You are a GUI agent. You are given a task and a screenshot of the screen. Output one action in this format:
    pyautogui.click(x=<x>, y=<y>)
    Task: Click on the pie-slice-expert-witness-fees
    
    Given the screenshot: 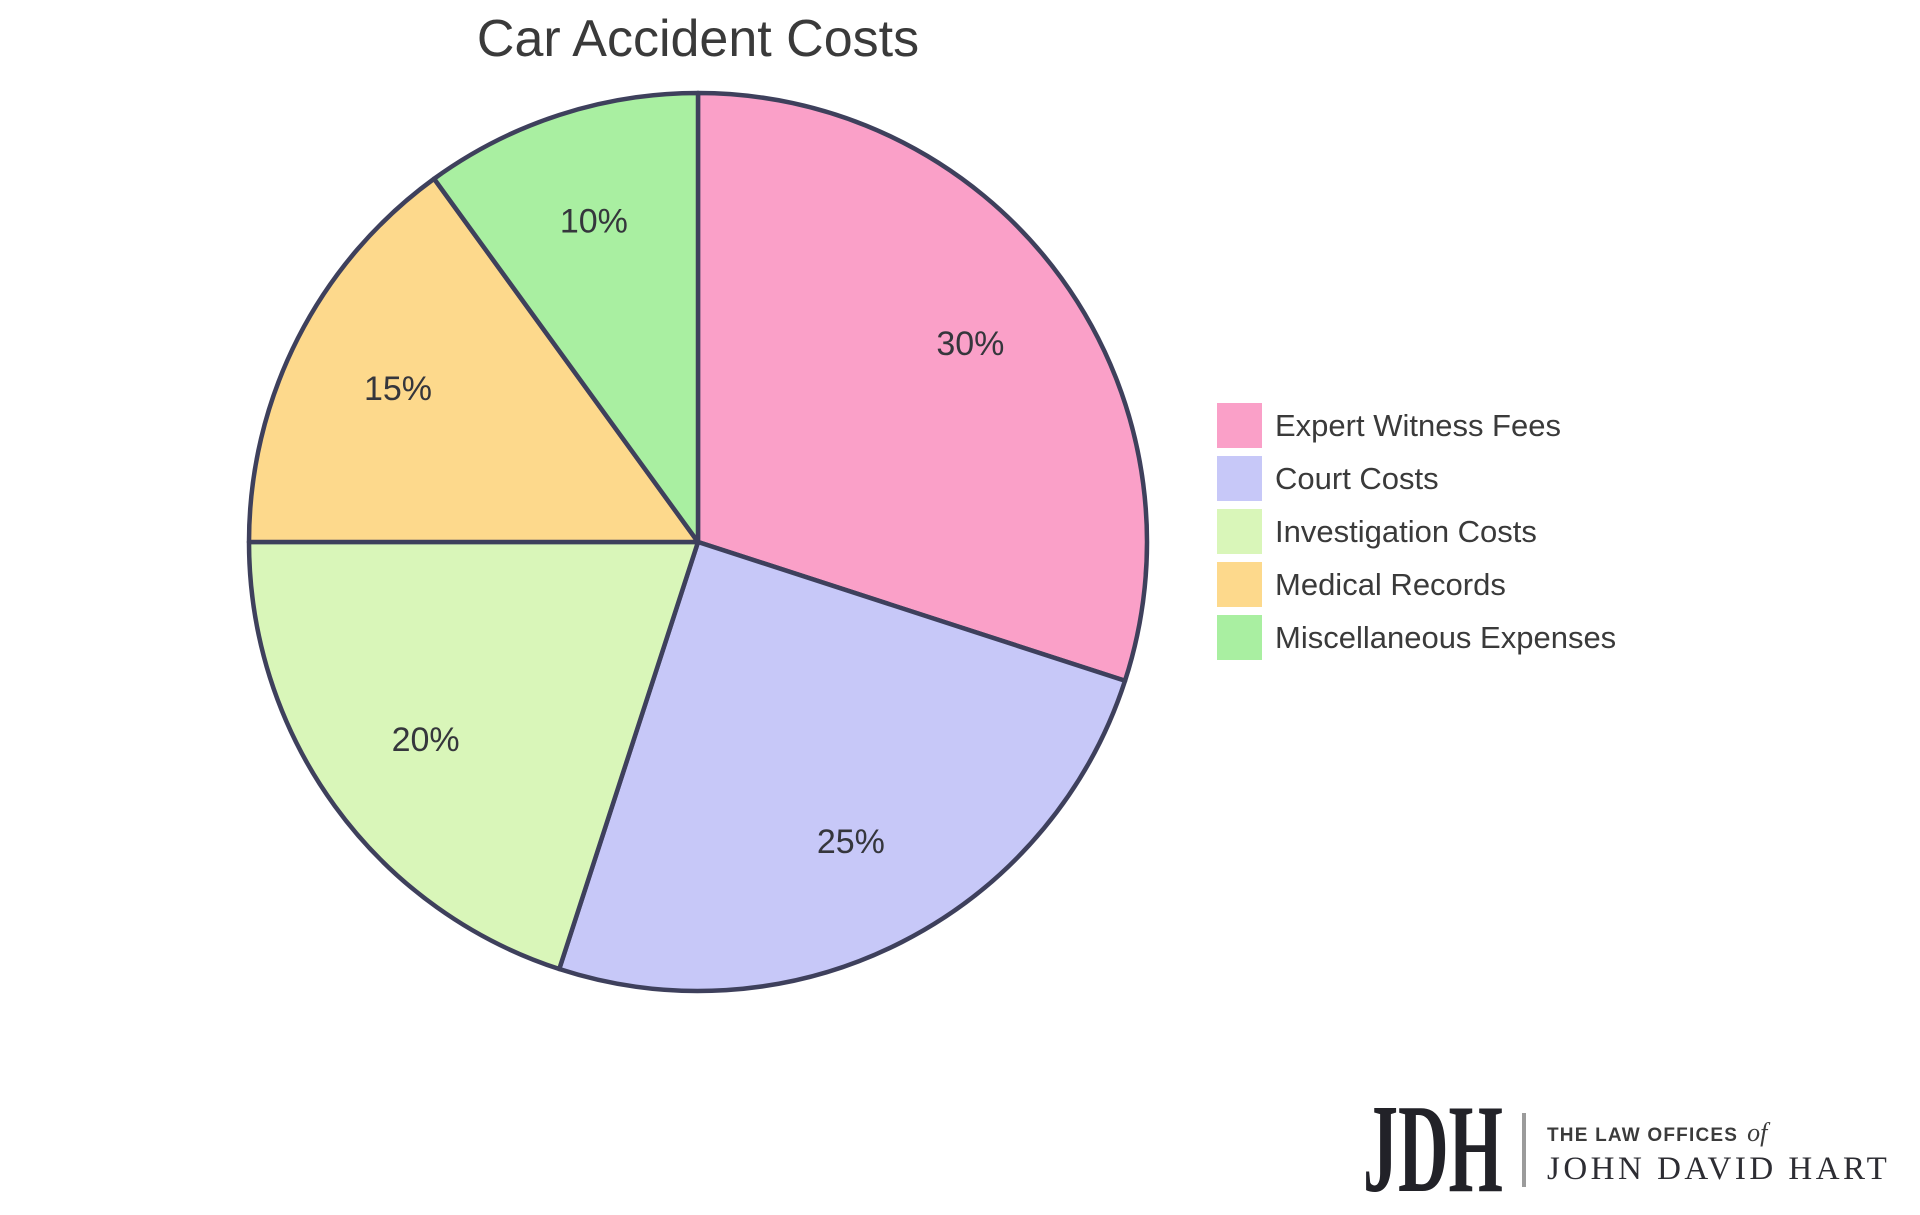 What is the action you would take?
    pyautogui.click(x=922, y=386)
    